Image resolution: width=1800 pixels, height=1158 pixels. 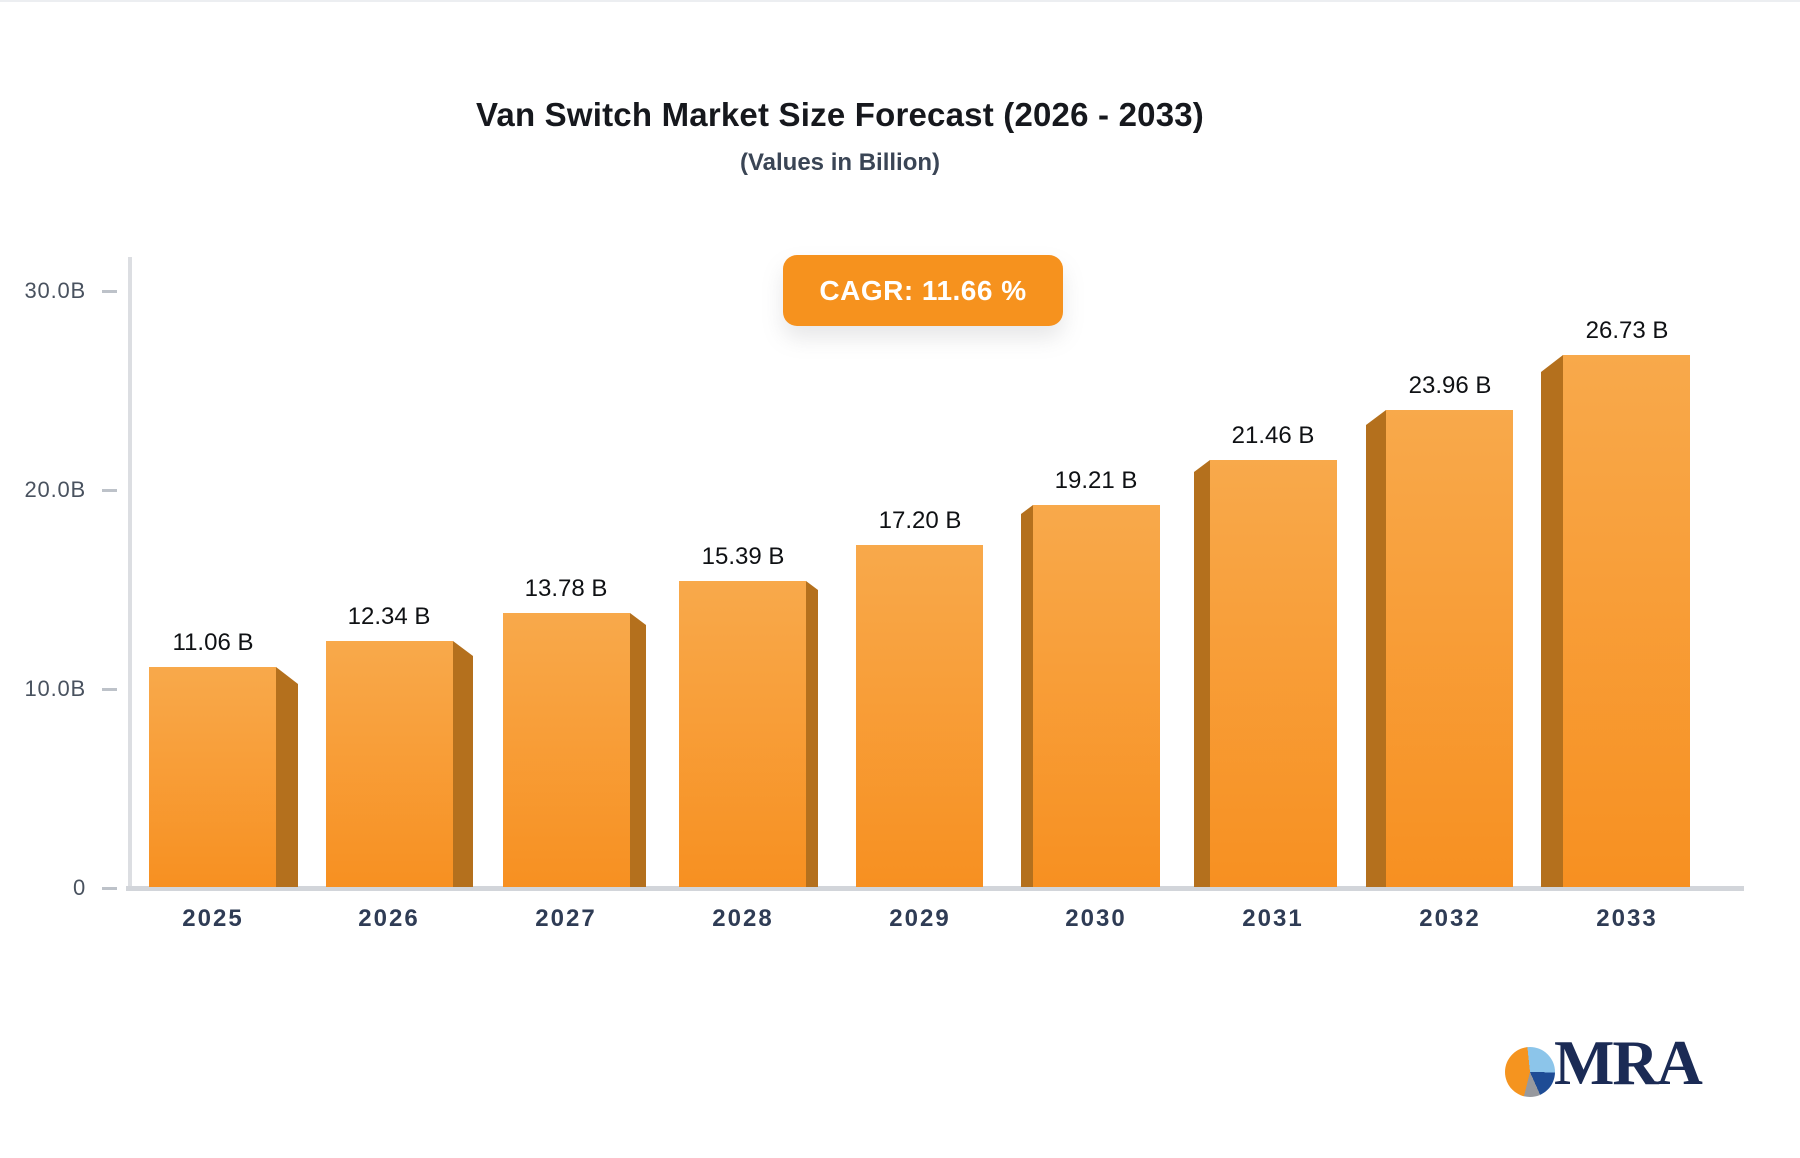 What do you see at coordinates (743, 918) in the screenshot?
I see `x-axis-label-2028: 2028` at bounding box center [743, 918].